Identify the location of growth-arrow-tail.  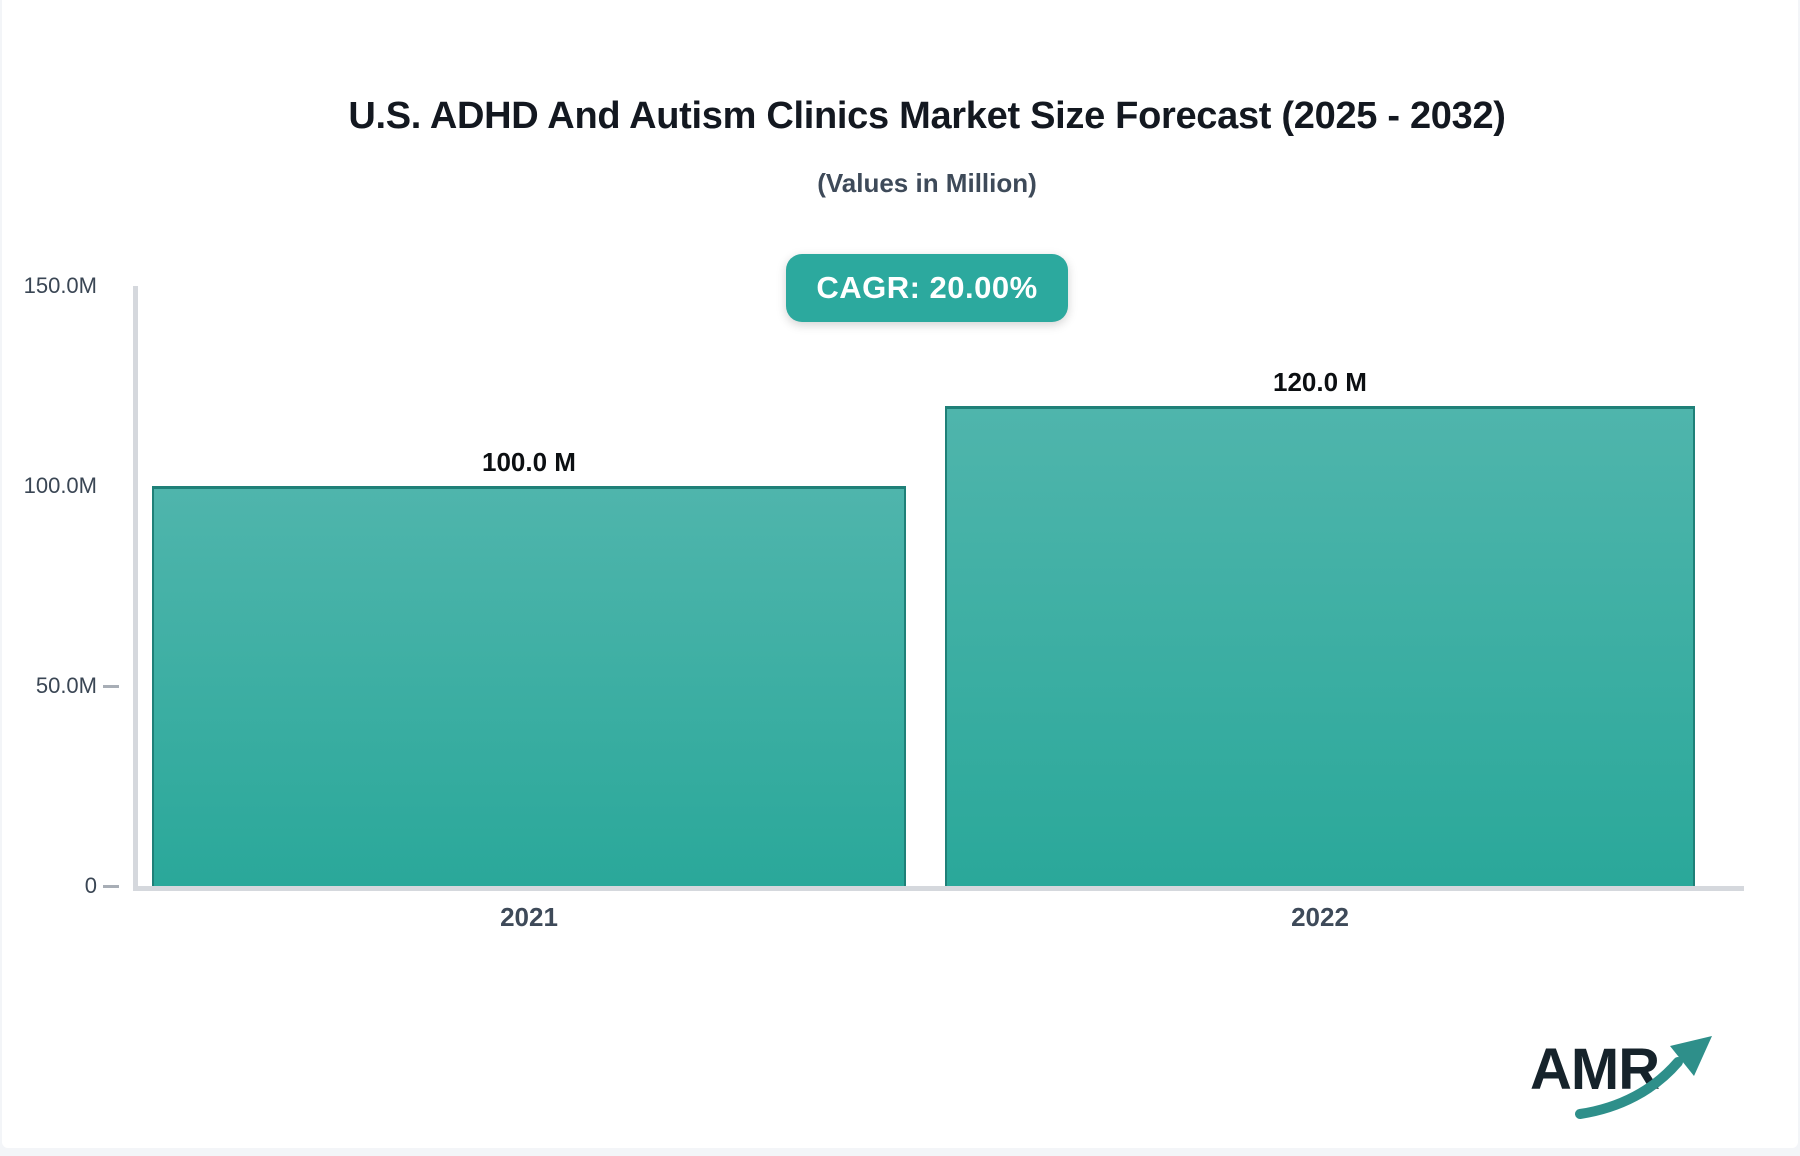
(1629, 1088).